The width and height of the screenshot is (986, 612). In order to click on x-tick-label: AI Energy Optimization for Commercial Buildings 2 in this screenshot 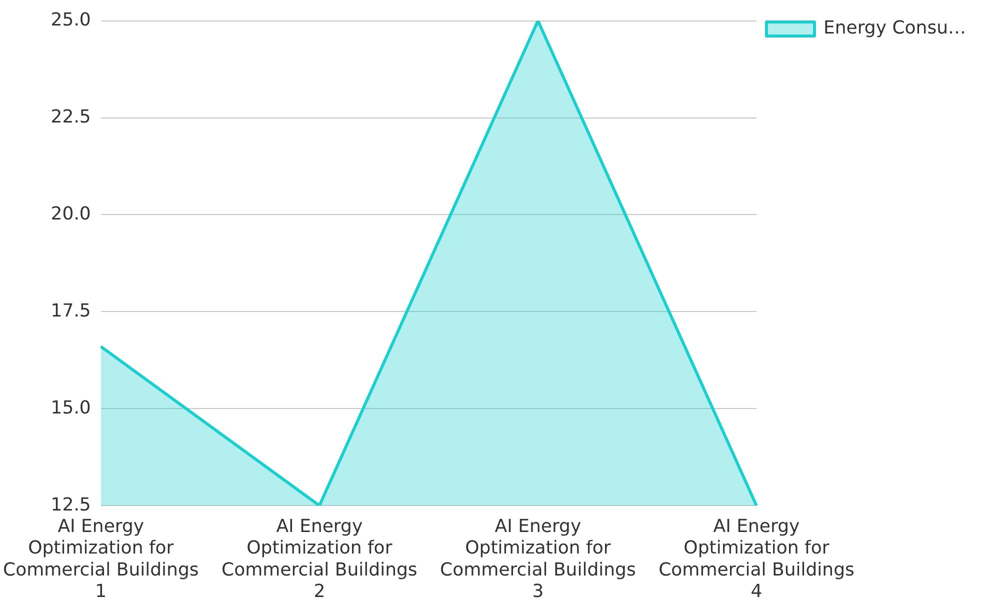, I will do `click(320, 559)`.